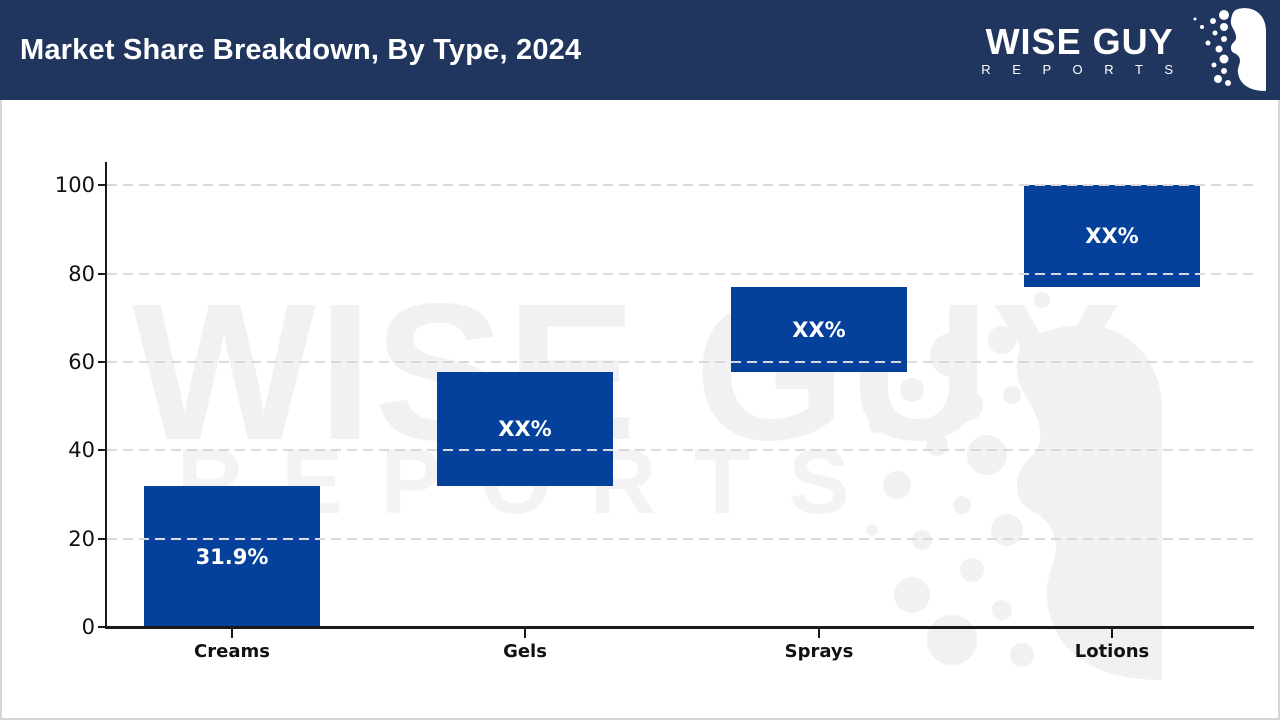 The image size is (1280, 720). I want to click on bar-value-label: 31.9%, so click(232, 556).